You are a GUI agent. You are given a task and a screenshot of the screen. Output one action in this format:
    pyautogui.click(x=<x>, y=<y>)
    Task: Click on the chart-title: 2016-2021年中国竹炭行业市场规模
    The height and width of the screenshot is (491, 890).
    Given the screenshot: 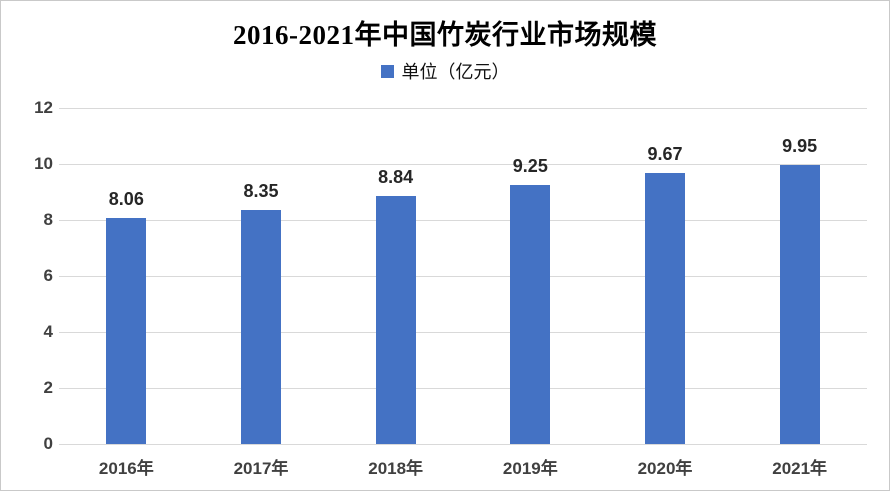 What is the action you would take?
    pyautogui.click(x=445, y=35)
    